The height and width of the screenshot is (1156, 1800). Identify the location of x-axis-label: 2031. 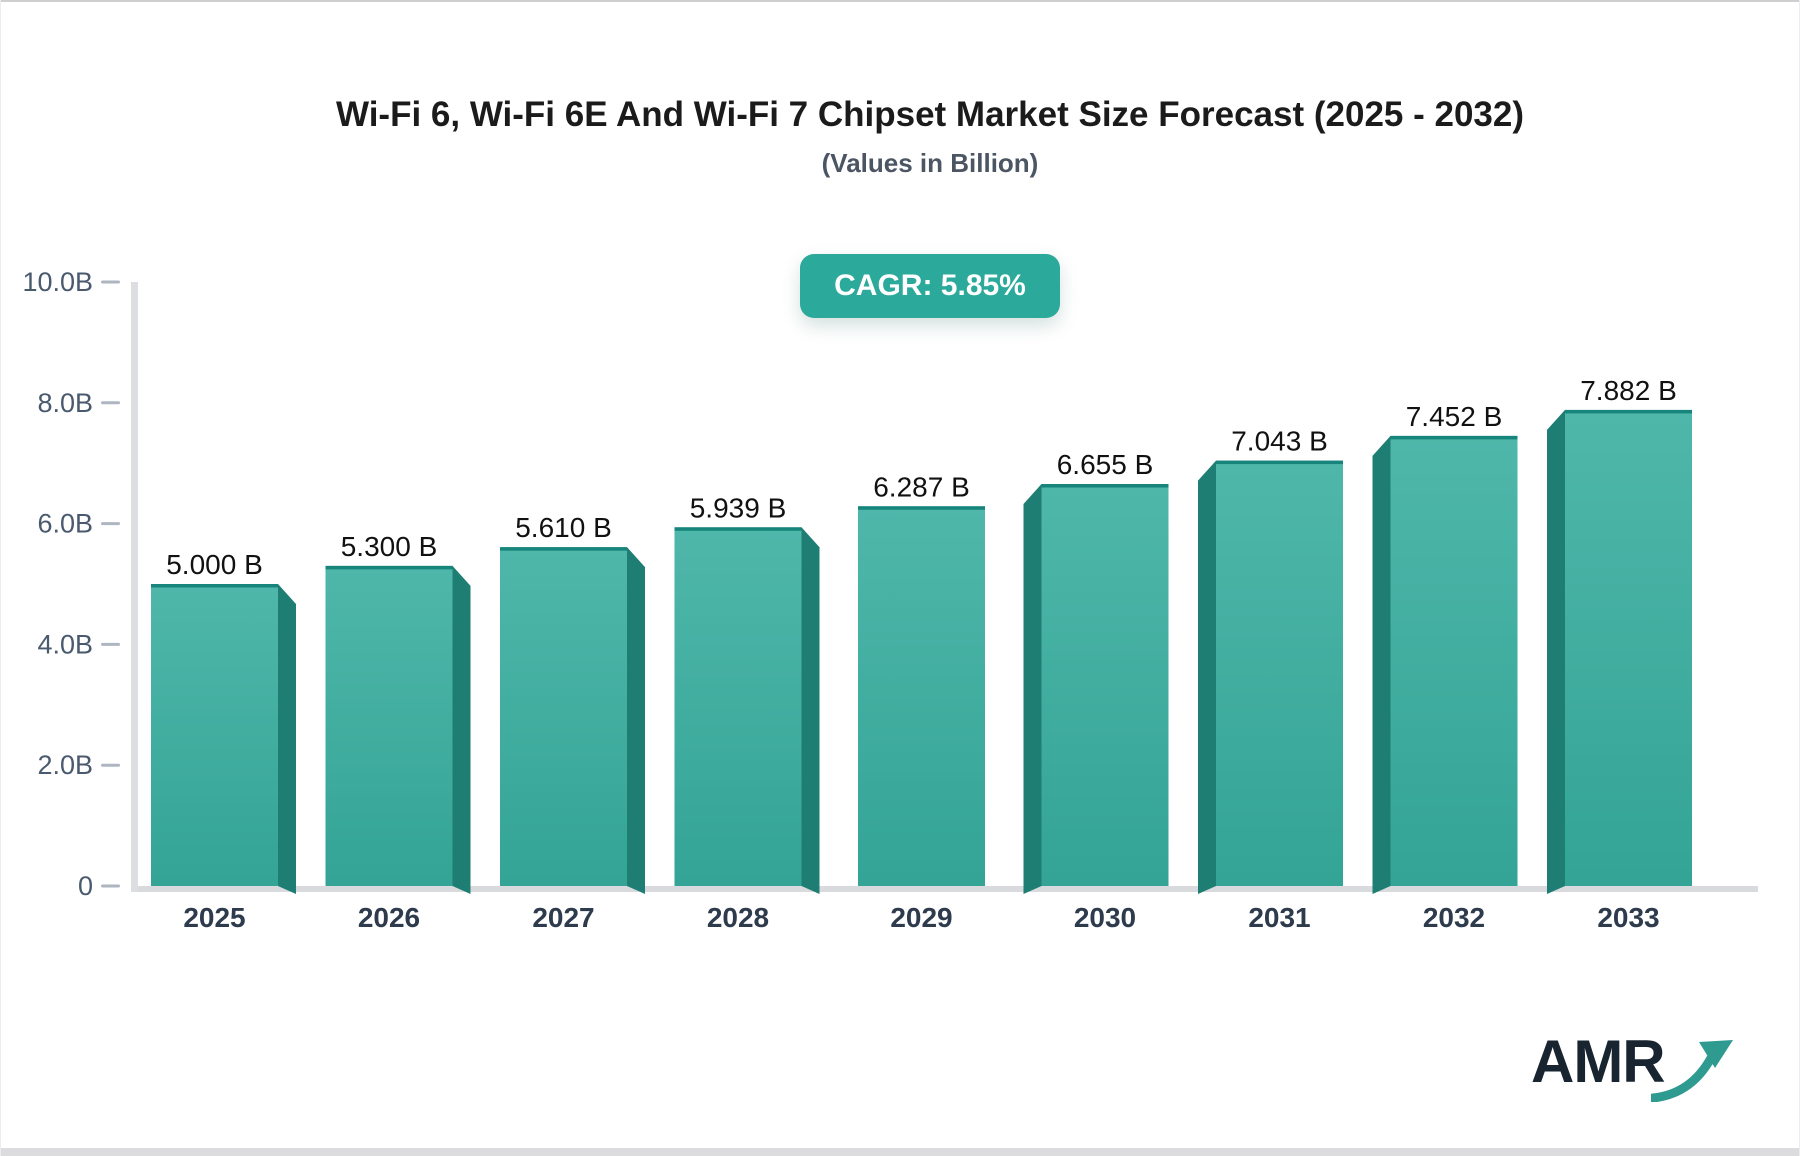
(1279, 917).